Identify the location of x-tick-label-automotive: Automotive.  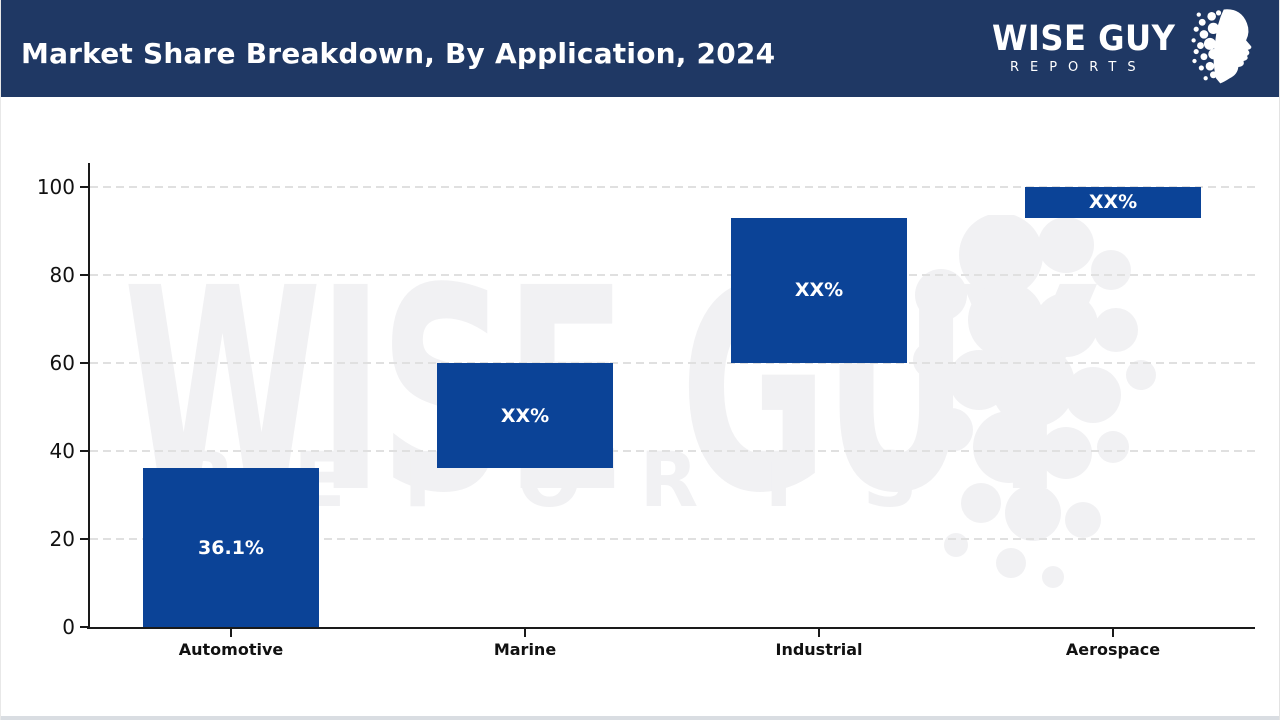
(231, 649).